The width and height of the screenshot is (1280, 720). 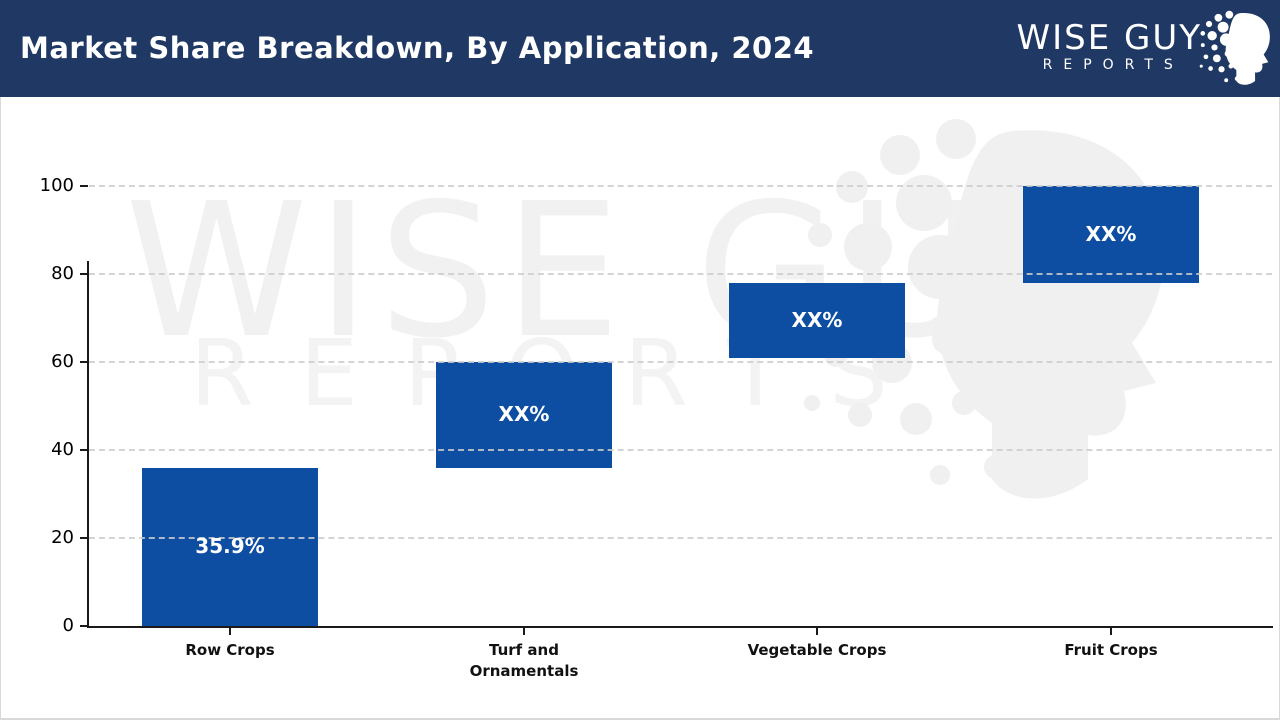 What do you see at coordinates (230, 650) in the screenshot?
I see `x-category-label: Row Crops` at bounding box center [230, 650].